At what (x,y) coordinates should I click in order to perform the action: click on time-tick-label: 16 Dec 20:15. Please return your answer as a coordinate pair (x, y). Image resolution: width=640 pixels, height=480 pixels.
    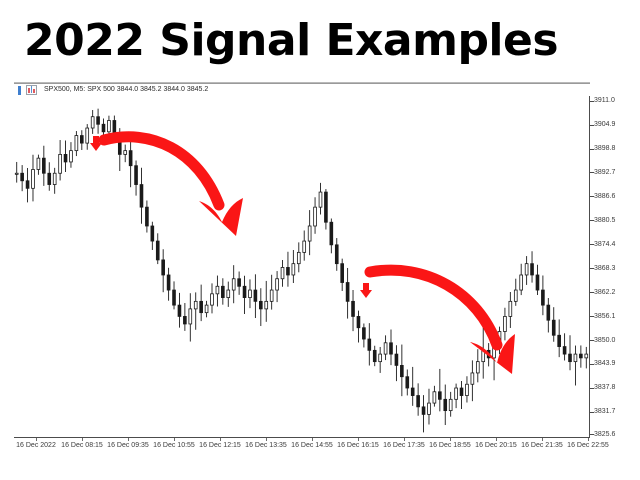
    Looking at the image, I should click on (496, 445).